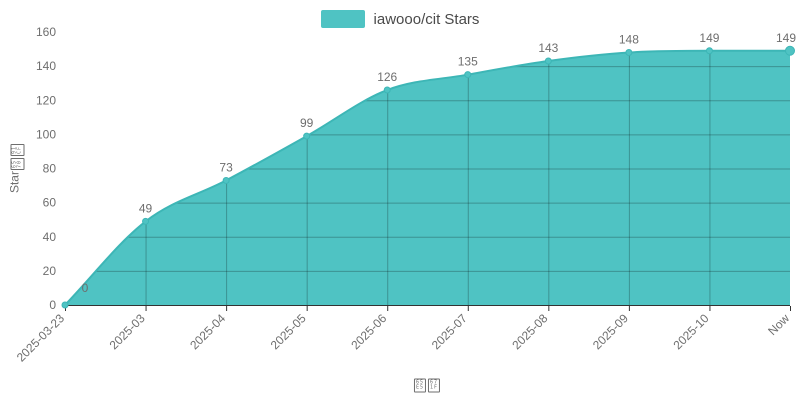 The image size is (800, 400). Describe the element at coordinates (207, 331) in the screenshot. I see `x-tick-label: 2025-04` at that location.